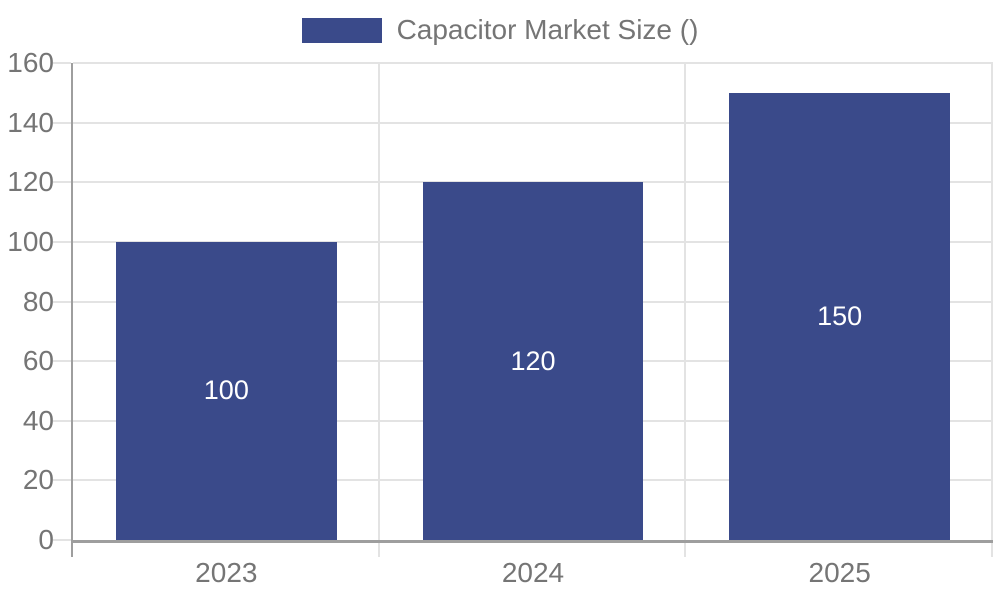 The image size is (1000, 600). Describe the element at coordinates (72, 550) in the screenshot. I see `y-axis-extension` at that location.